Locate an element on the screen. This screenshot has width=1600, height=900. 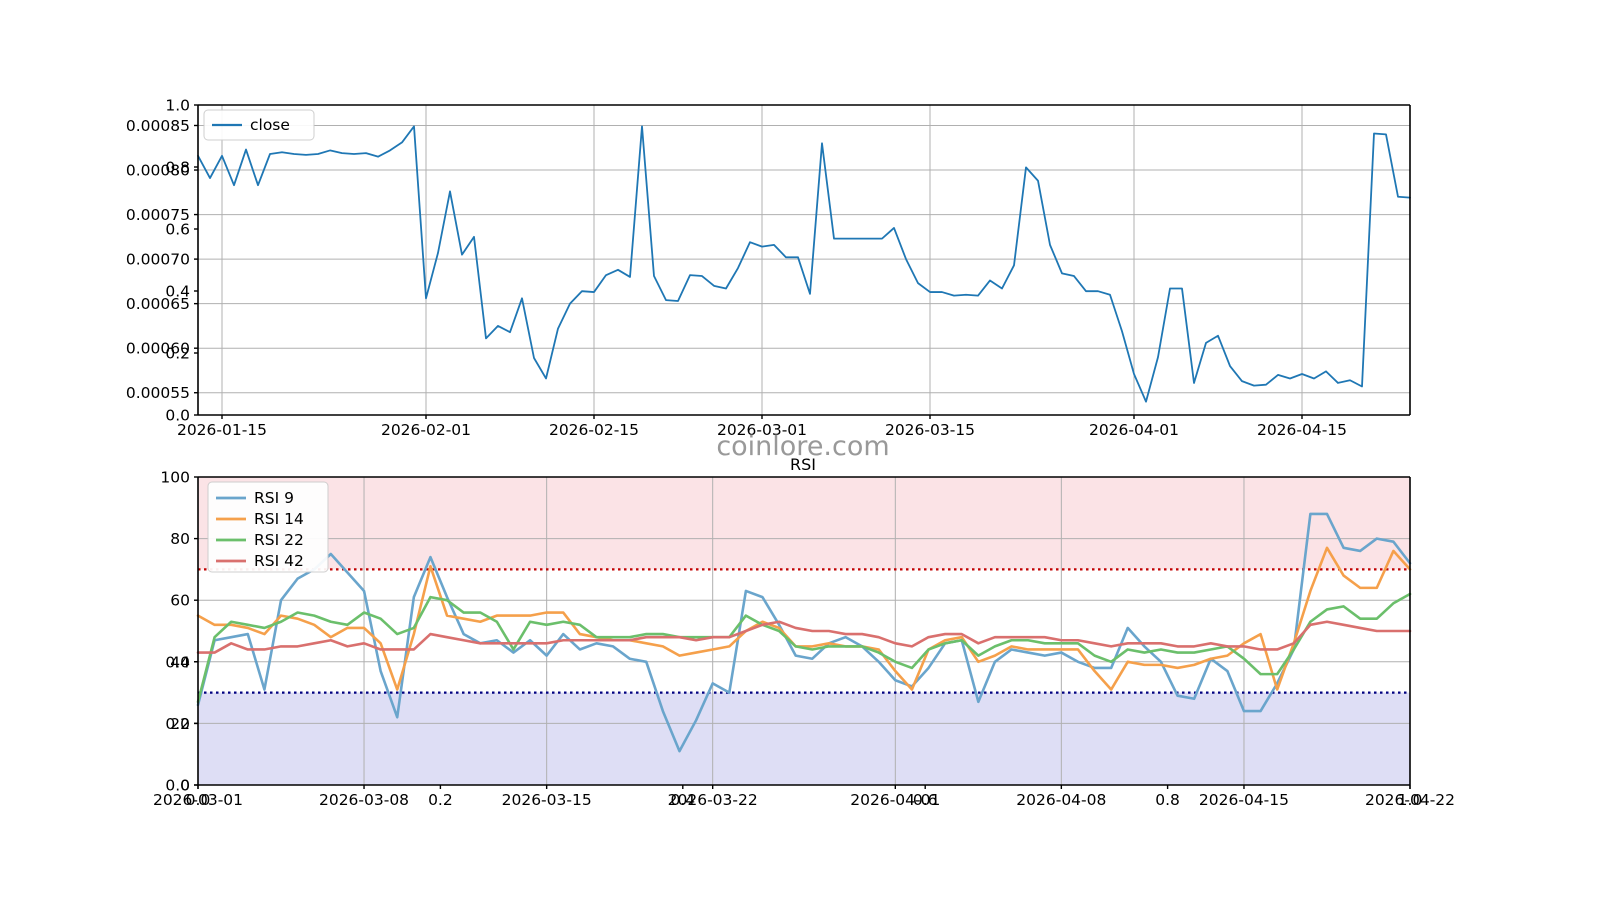
price-ghost-ytick-label: 0.4 is located at coordinates (177, 292).